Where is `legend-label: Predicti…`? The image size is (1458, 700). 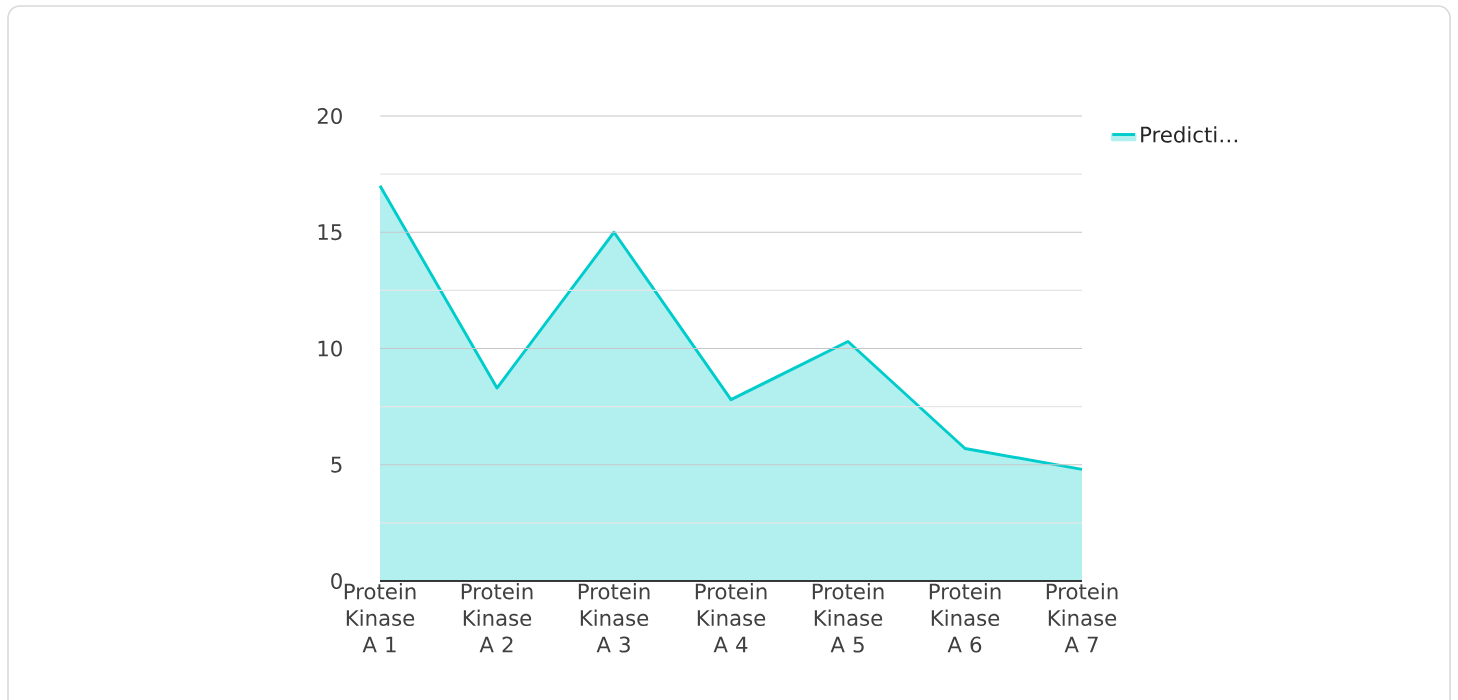 legend-label: Predicti… is located at coordinates (1189, 134).